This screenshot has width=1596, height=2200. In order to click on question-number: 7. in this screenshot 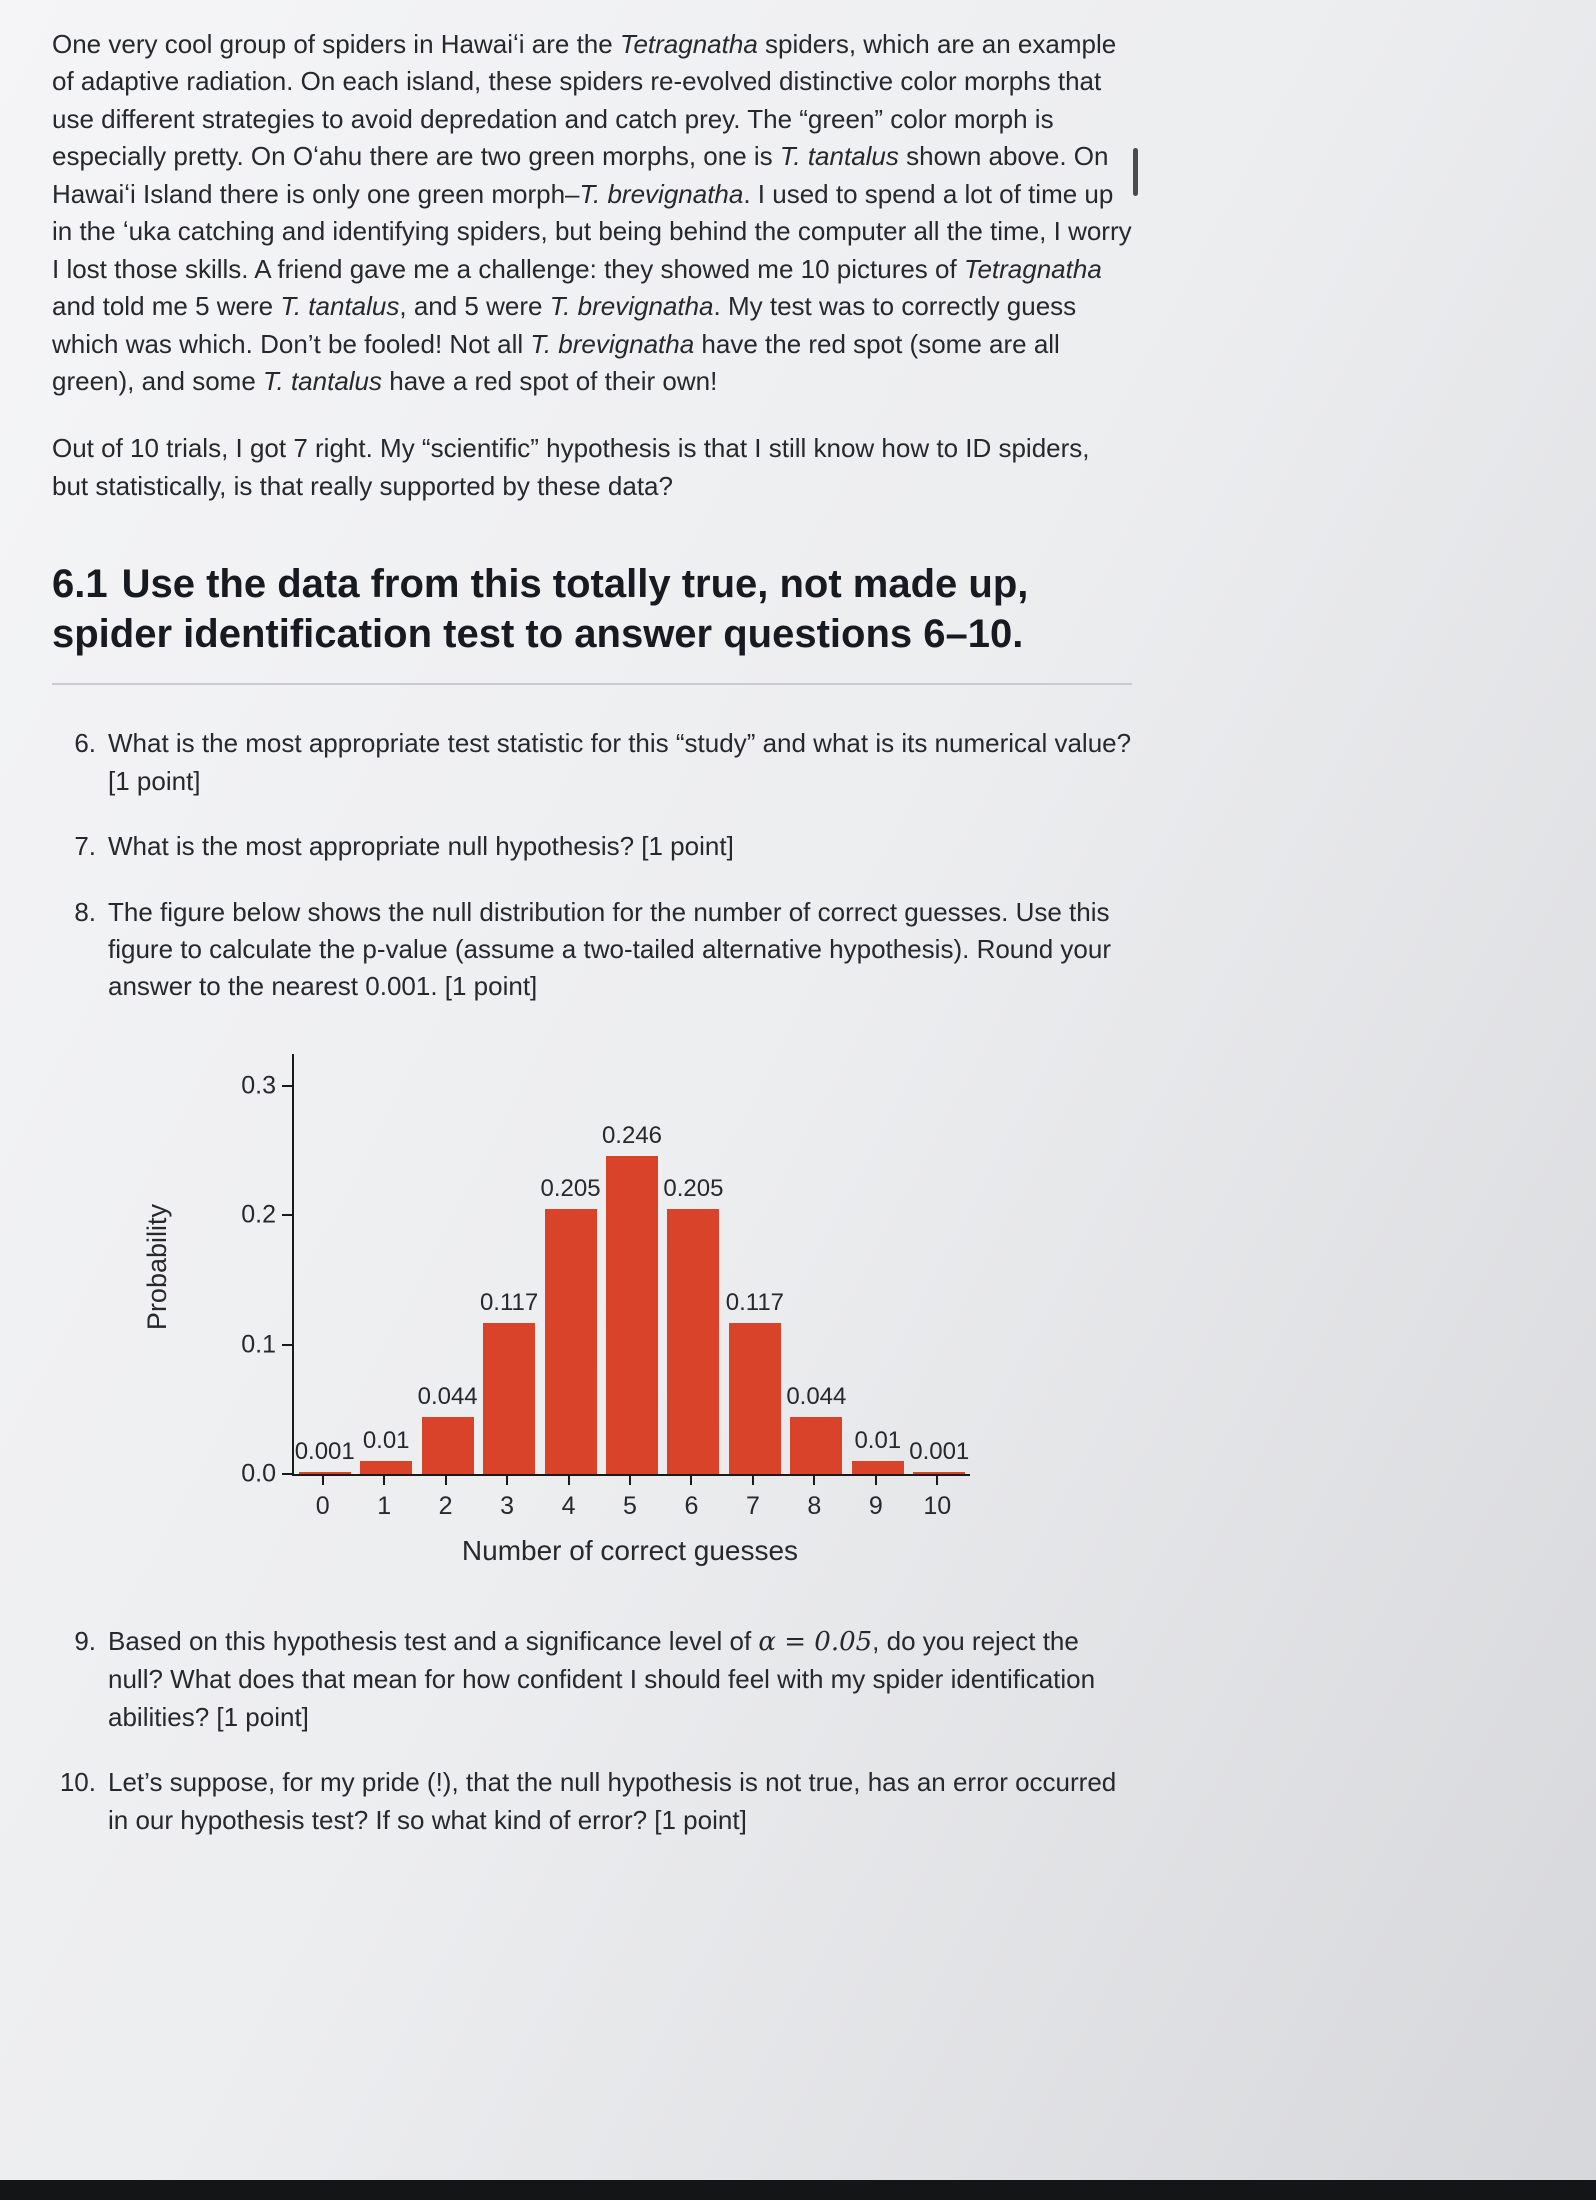, I will do `click(85, 846)`.